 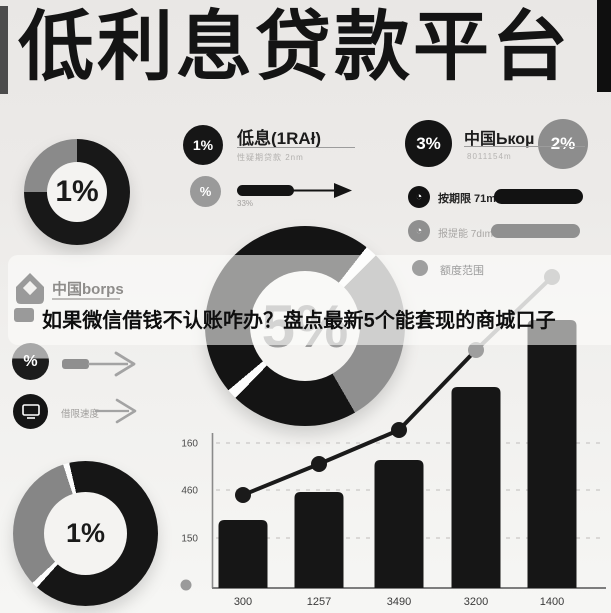 I want to click on right-badge-gray-value: 2%, so click(x=563, y=143).